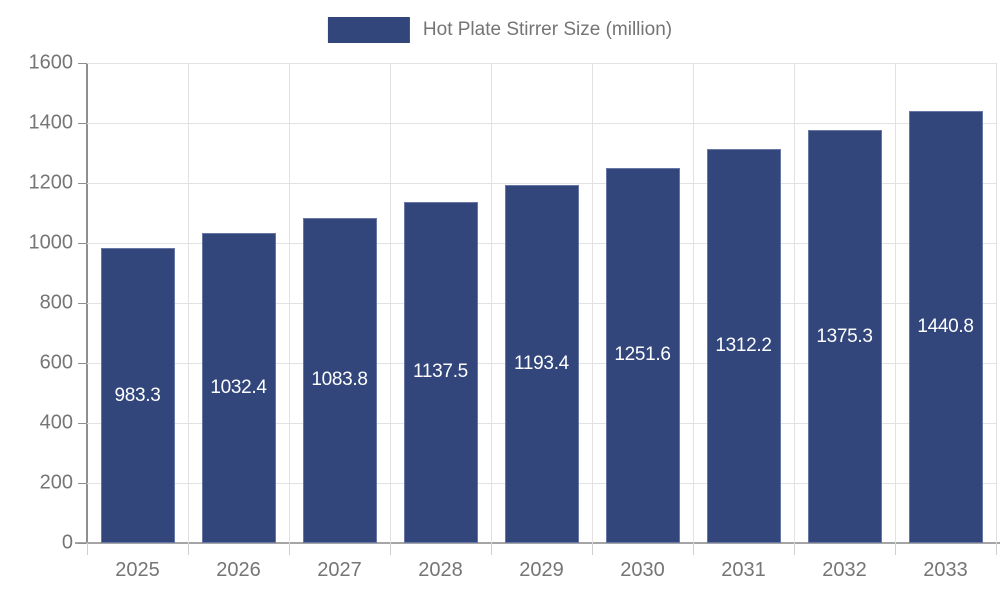 This screenshot has width=1000, height=600. Describe the element at coordinates (844, 570) in the screenshot. I see `x-axis-tick-label: 2032` at that location.